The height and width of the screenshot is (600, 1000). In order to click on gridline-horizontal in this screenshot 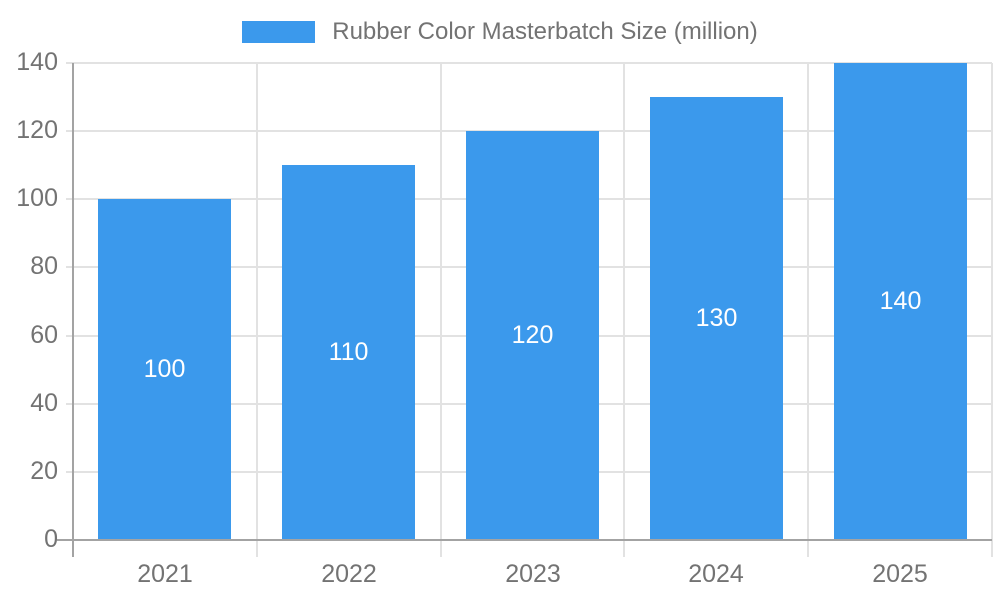, I will do `click(529, 63)`.